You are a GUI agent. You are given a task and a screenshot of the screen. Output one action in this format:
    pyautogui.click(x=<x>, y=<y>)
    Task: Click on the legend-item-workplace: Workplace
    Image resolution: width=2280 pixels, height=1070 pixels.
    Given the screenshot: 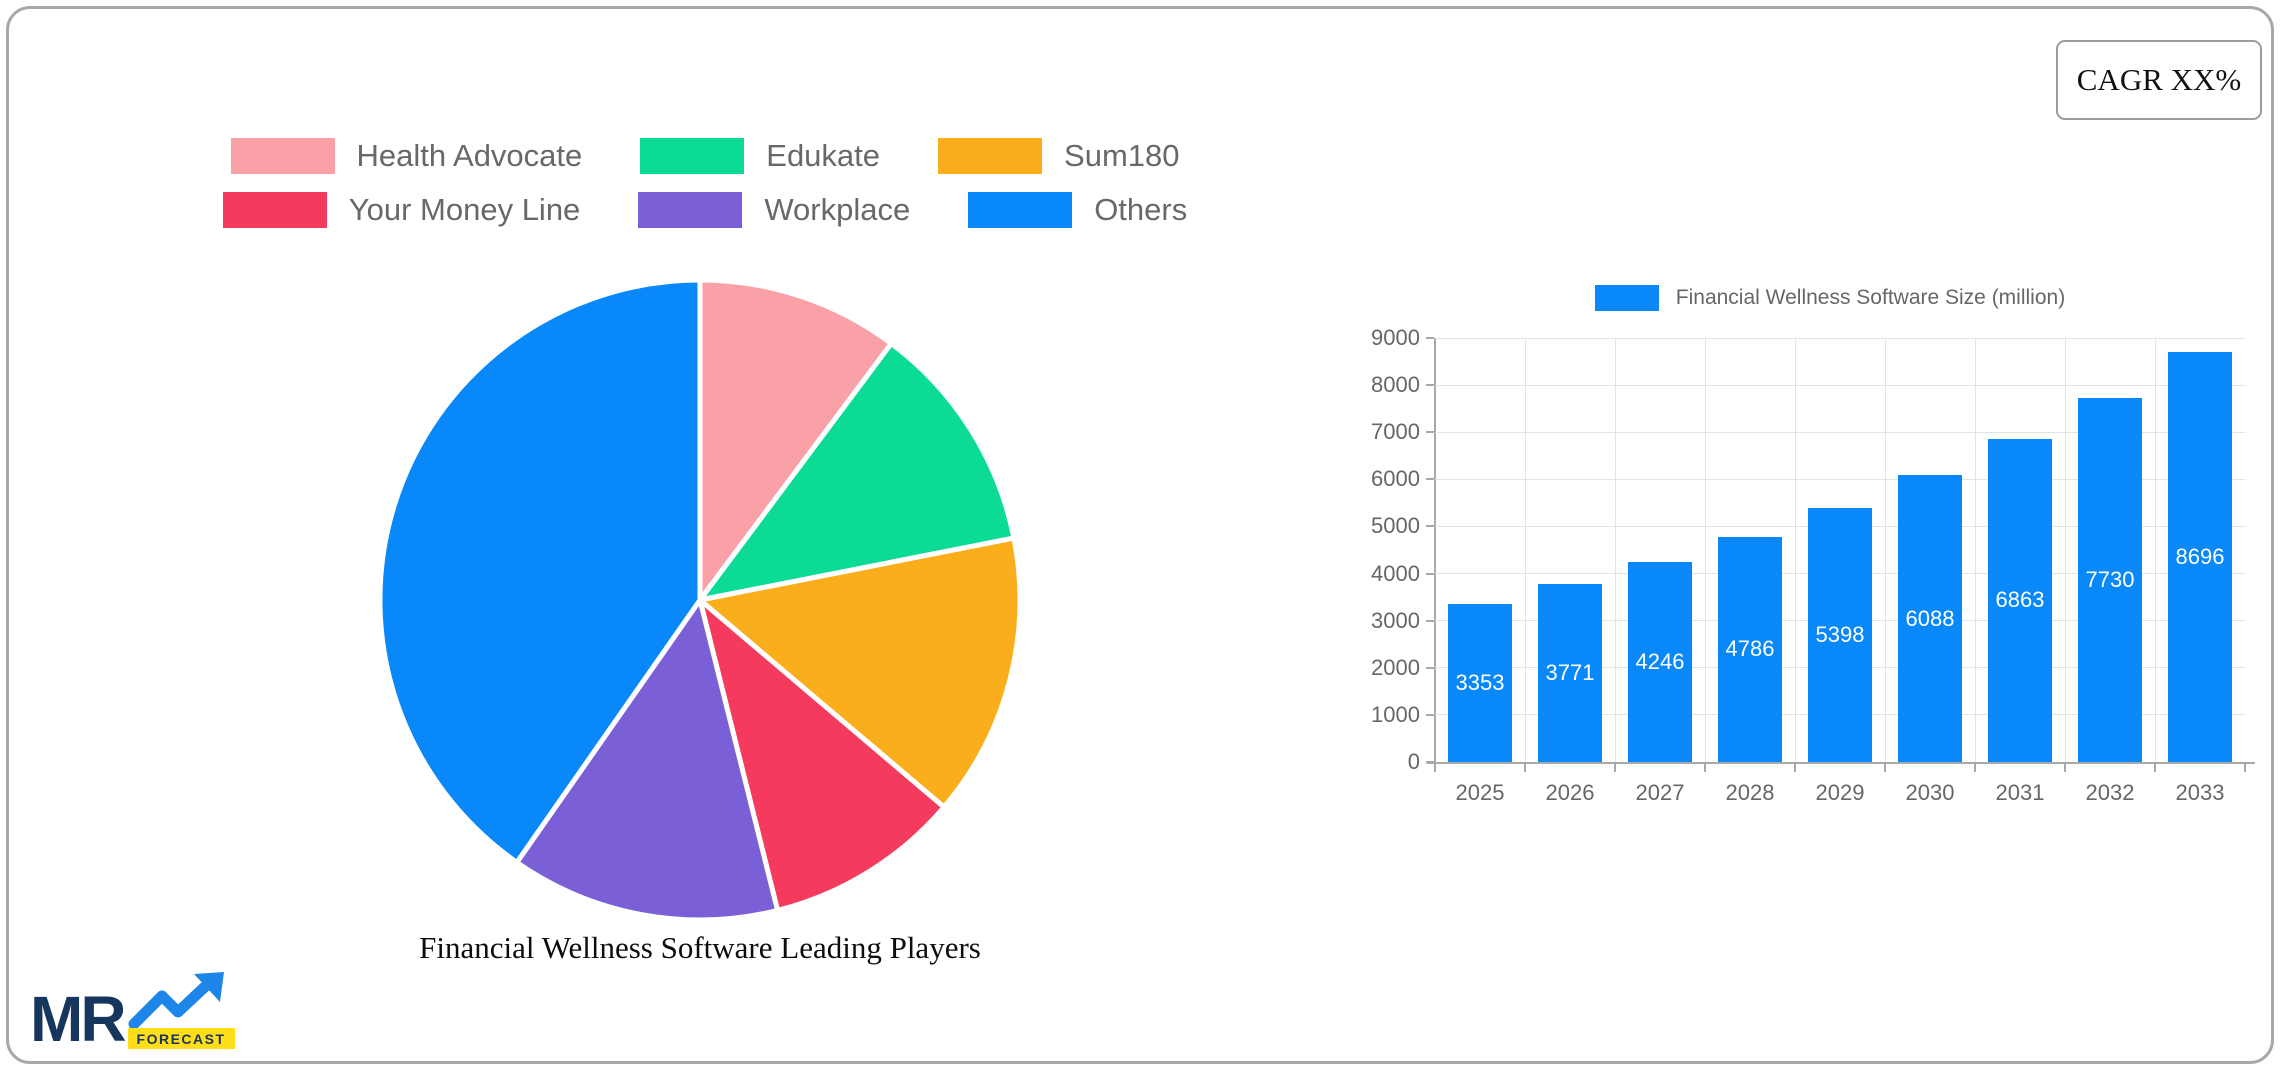 What is the action you would take?
    pyautogui.click(x=774, y=210)
    